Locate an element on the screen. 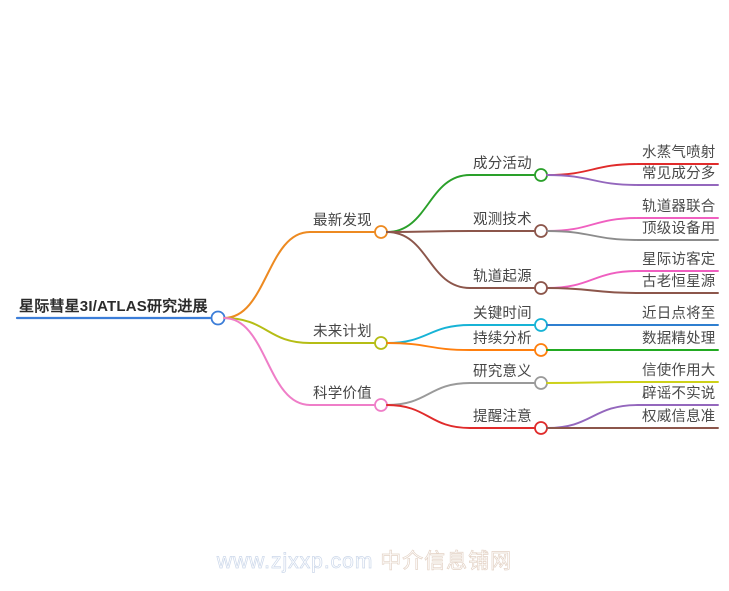  leaf-label-0-0-0: 水蒸气喷射 is located at coordinates (679, 153).